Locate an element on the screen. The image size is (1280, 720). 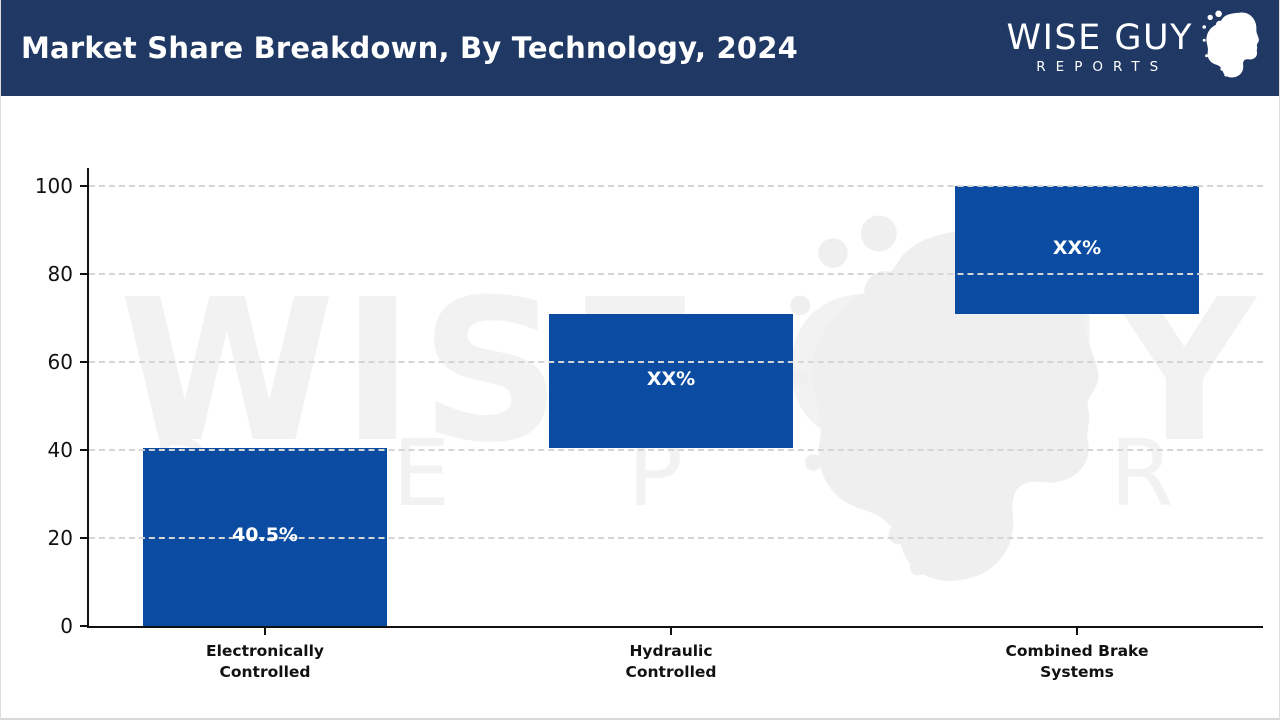
x-axis-category-line: Electronically is located at coordinates (265, 651).